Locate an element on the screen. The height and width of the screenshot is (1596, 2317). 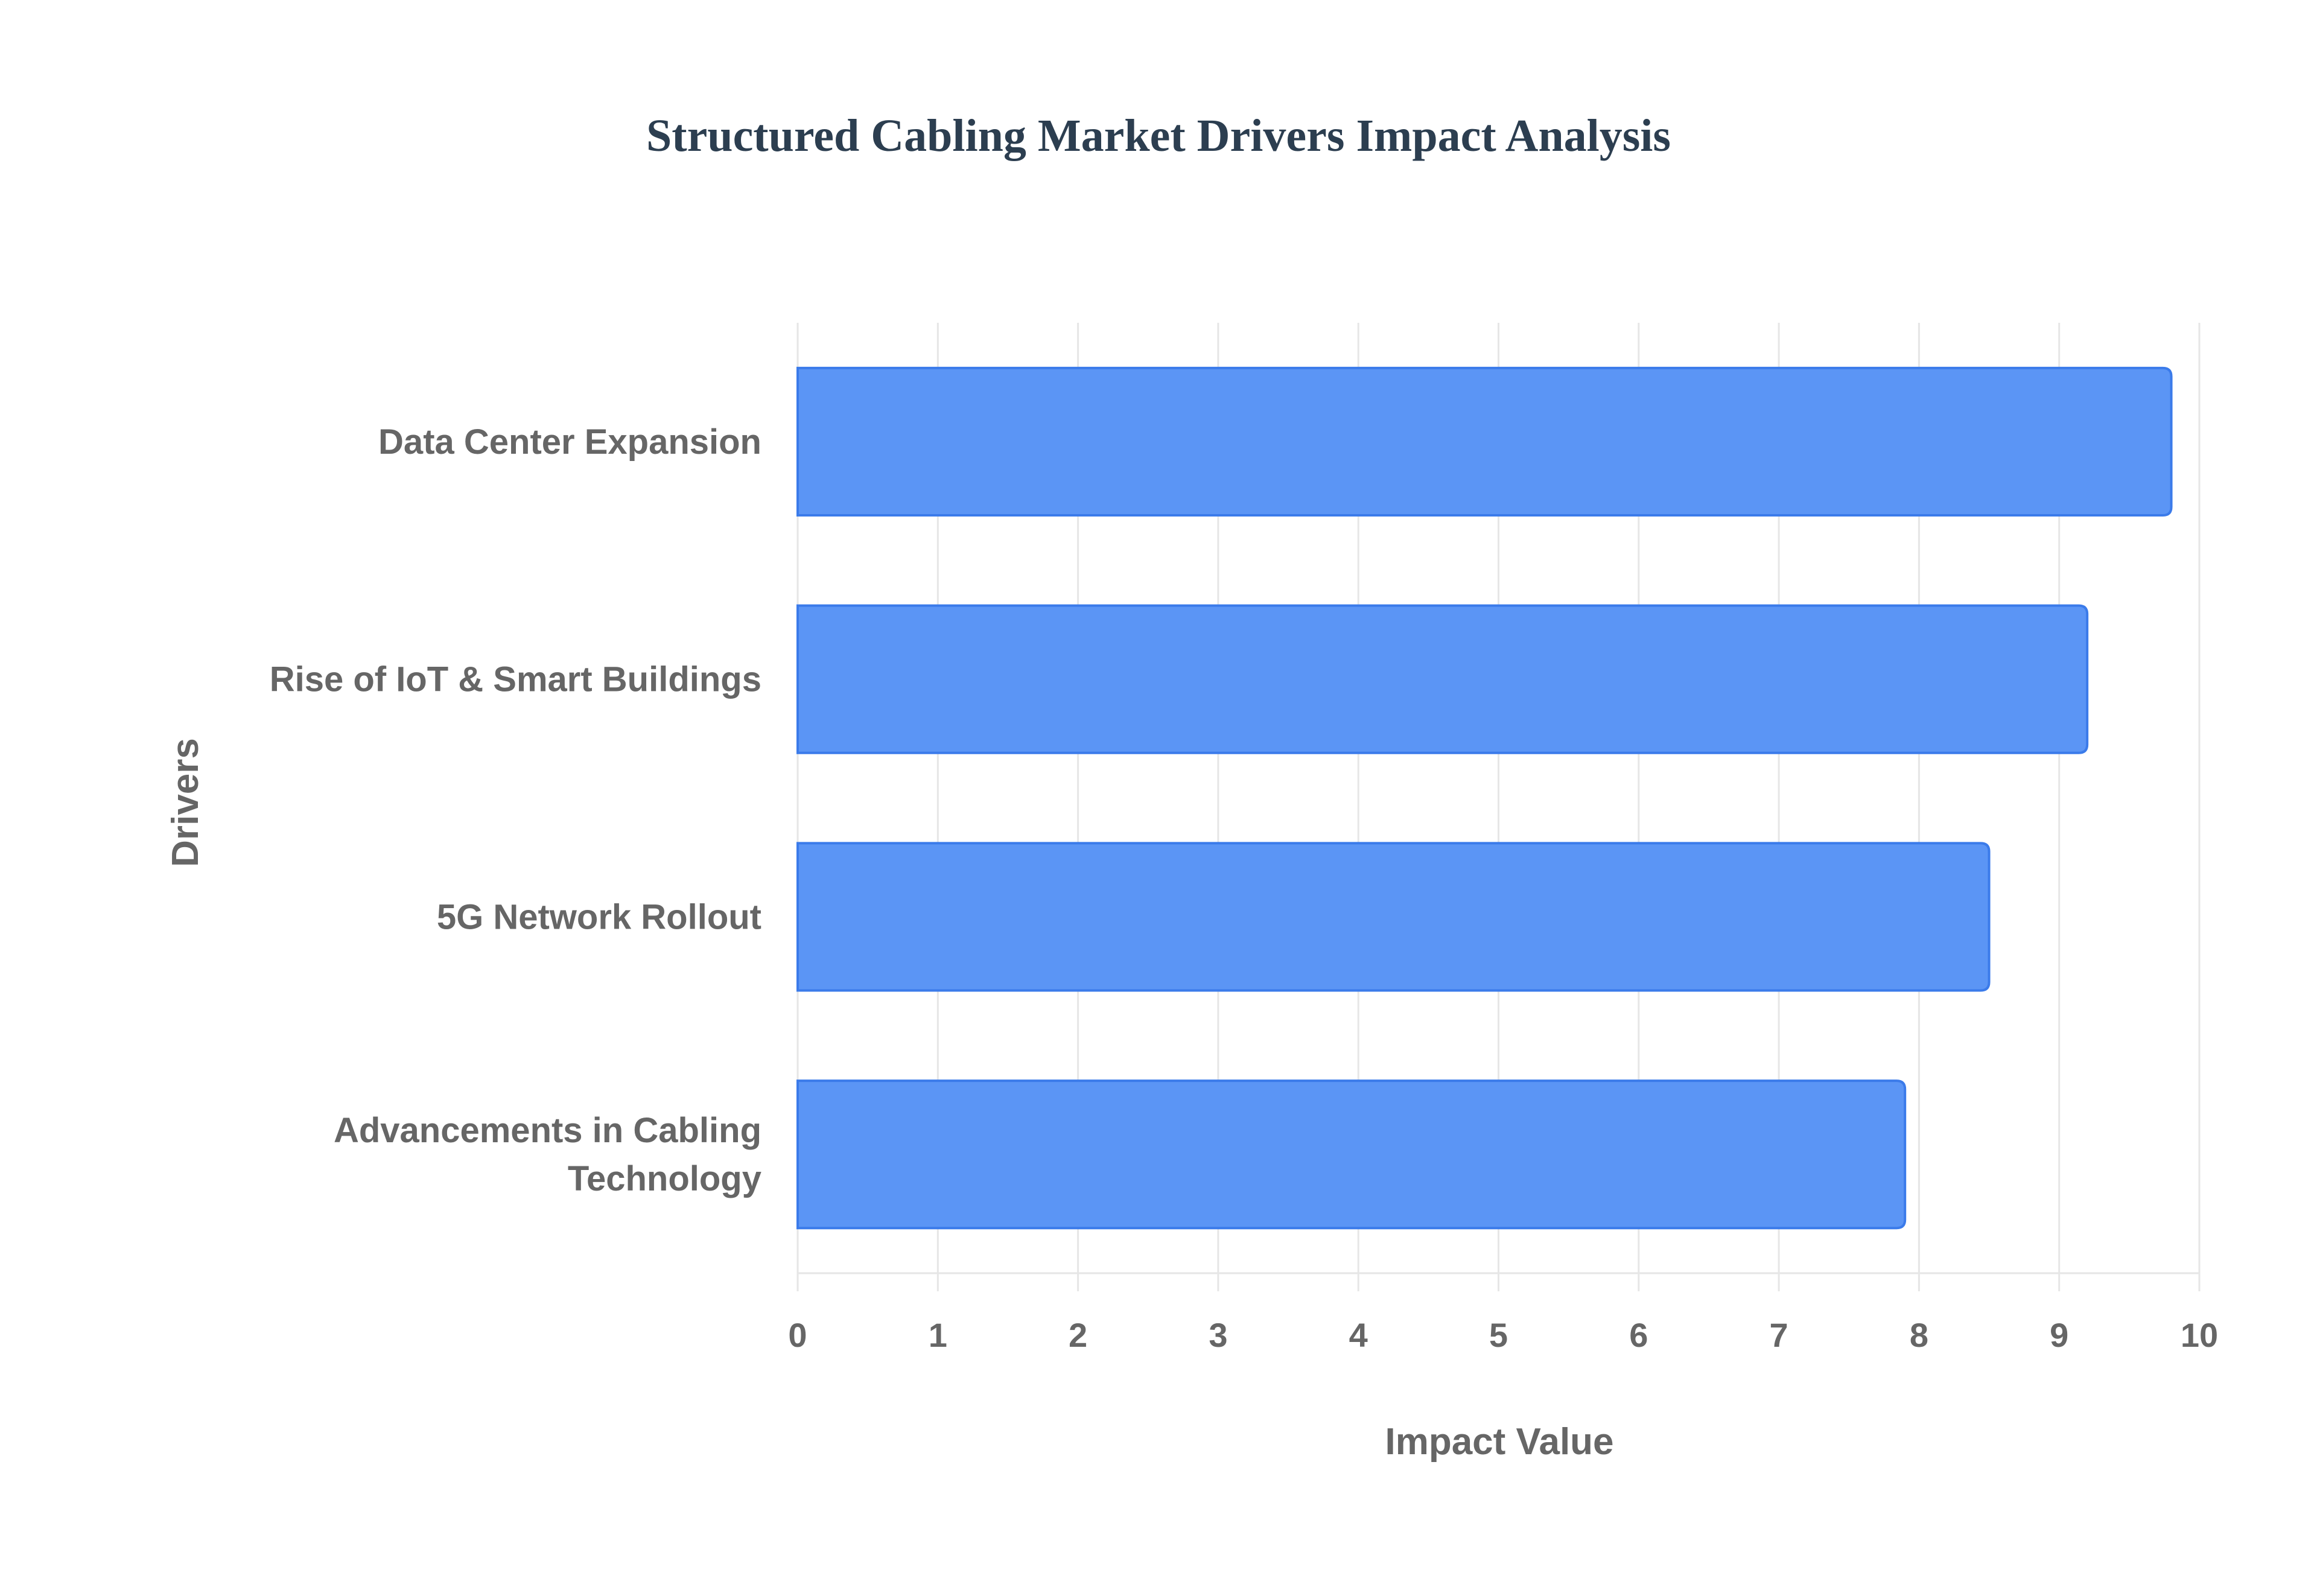
x-tick-label: 8 is located at coordinates (1919, 1335).